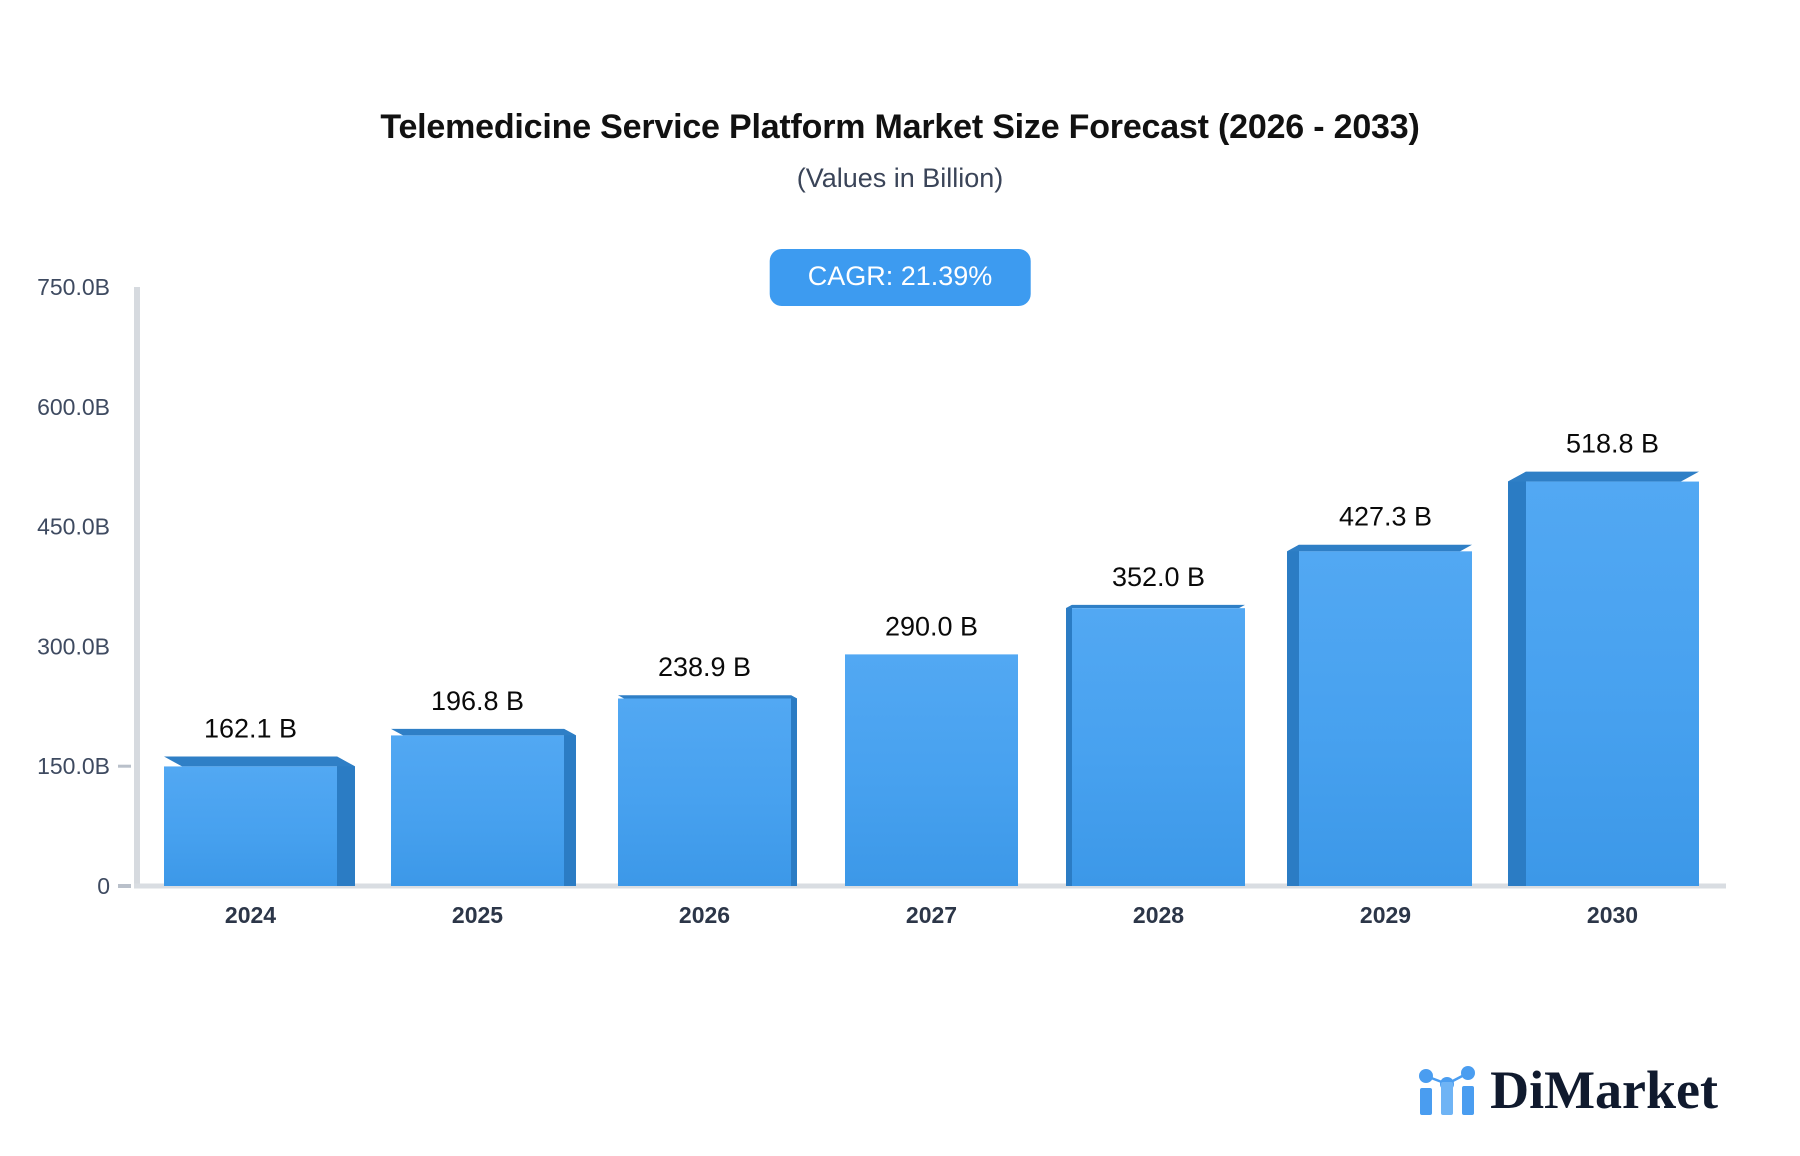 This screenshot has width=1800, height=1156. Describe the element at coordinates (1158, 577) in the screenshot. I see `bar-value-label: 352.0 B` at that location.